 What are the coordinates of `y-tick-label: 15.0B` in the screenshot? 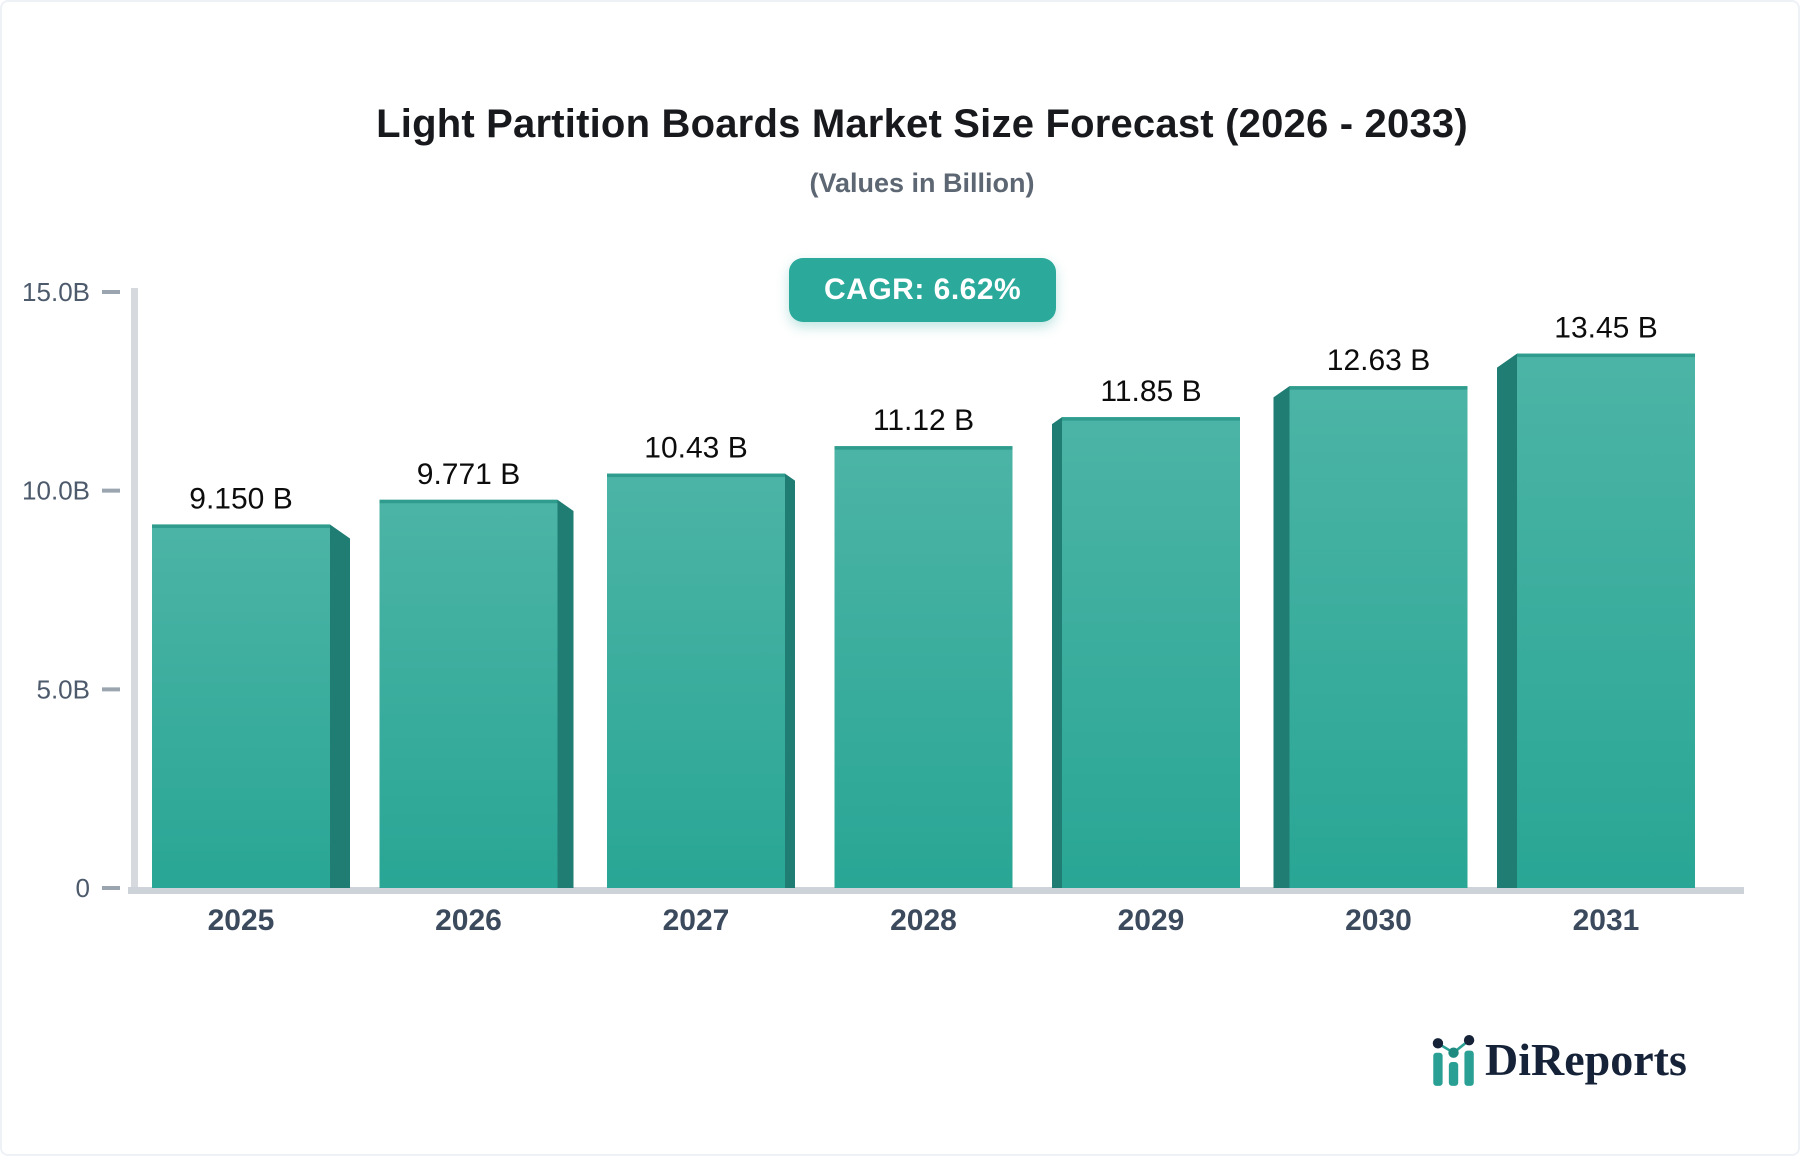 It's located at (56, 292).